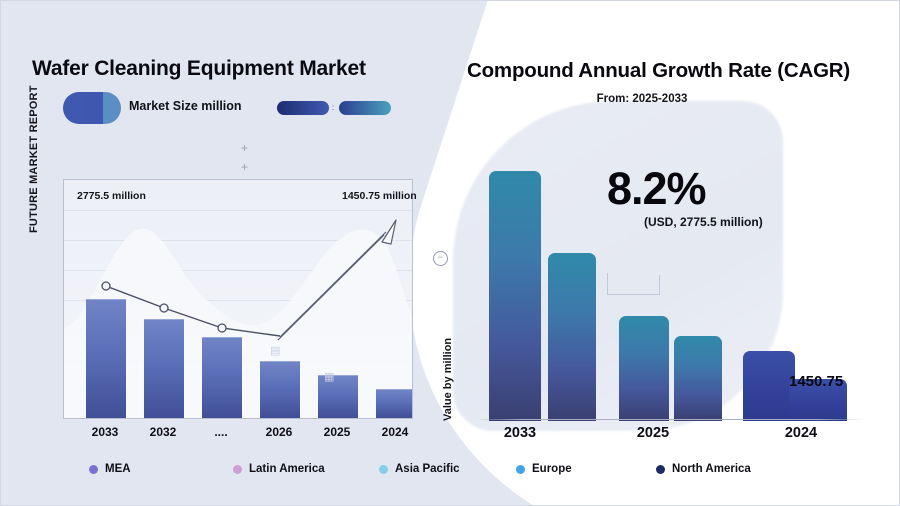 The image size is (900, 506). What do you see at coordinates (245, 148) in the screenshot?
I see `plus-marker-one: +` at bounding box center [245, 148].